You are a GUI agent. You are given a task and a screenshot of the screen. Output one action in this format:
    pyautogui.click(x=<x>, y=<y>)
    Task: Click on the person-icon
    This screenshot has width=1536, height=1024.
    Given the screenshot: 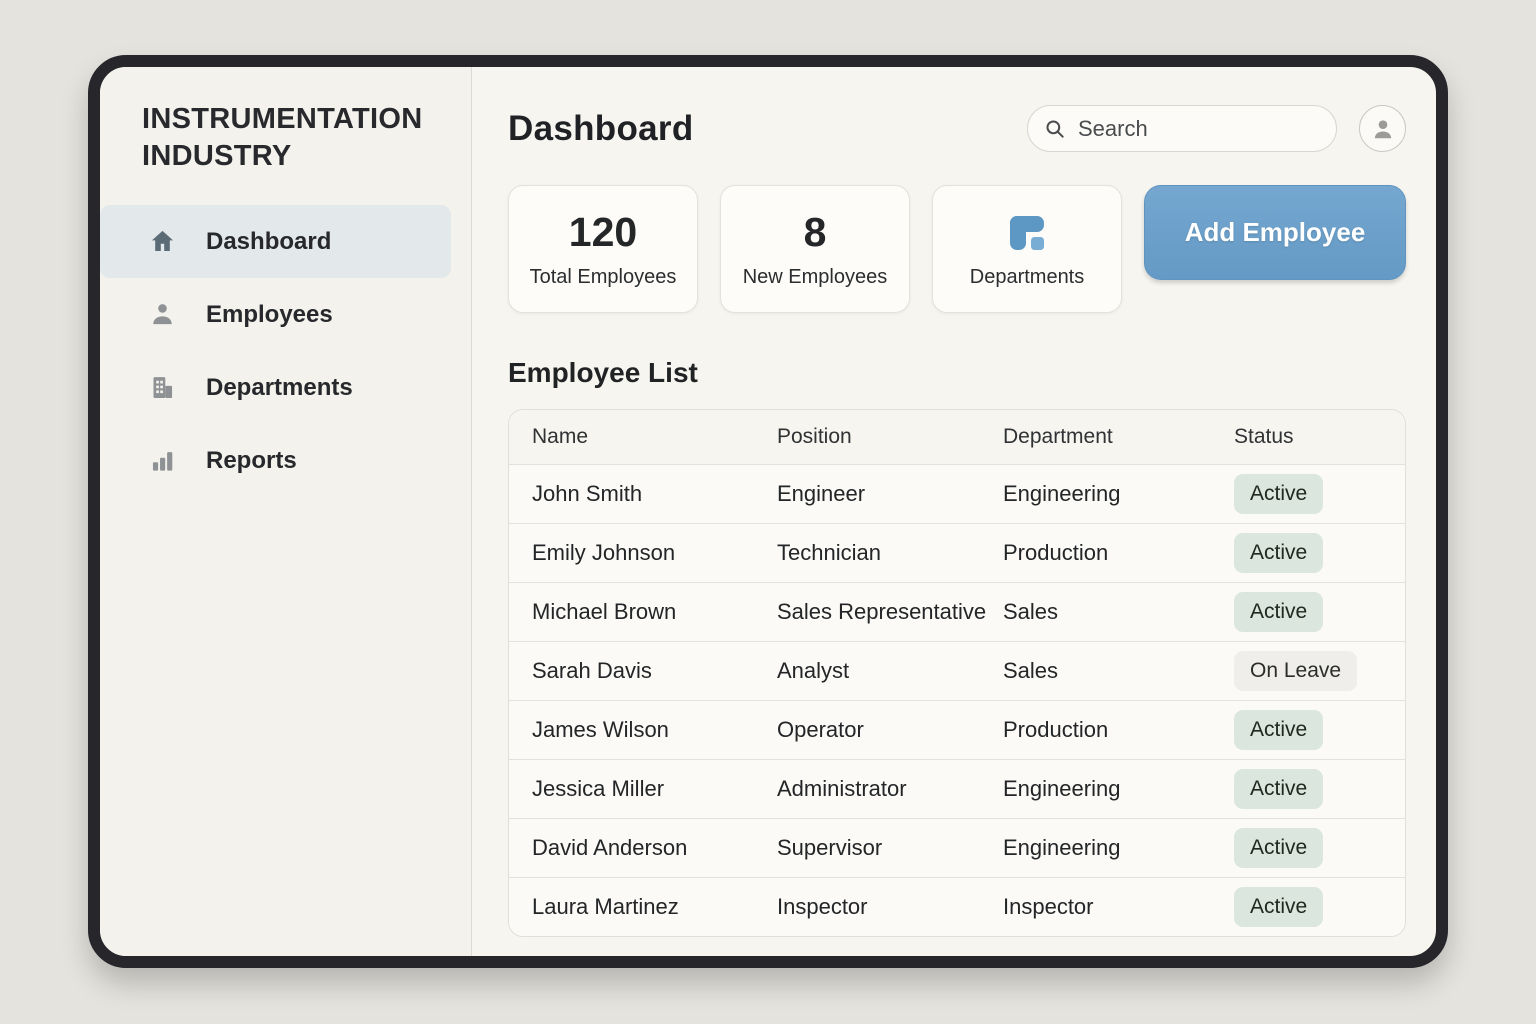 What is the action you would take?
    pyautogui.click(x=162, y=315)
    